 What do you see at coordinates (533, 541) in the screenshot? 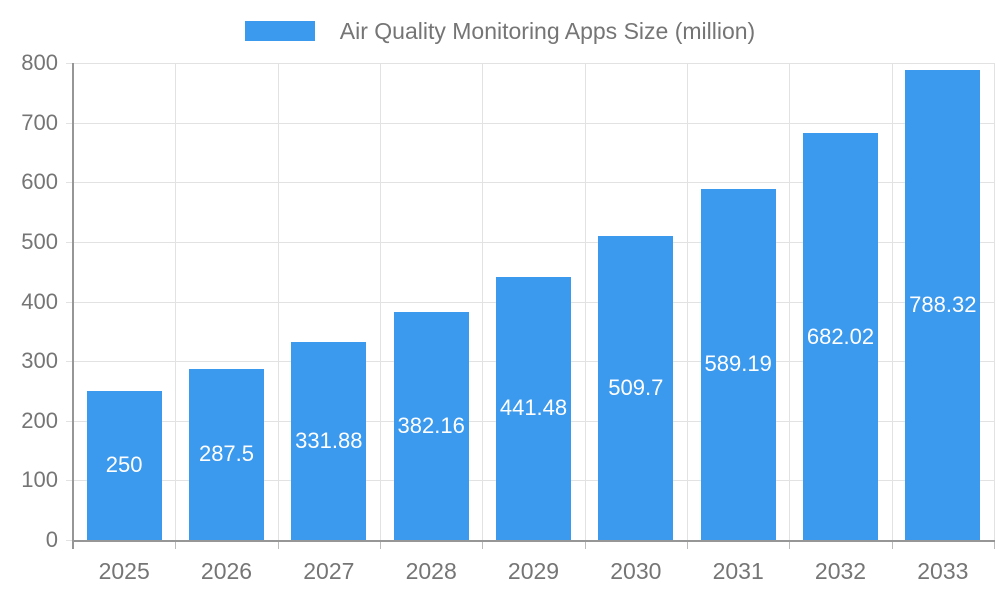
I see `x-axis-line` at bounding box center [533, 541].